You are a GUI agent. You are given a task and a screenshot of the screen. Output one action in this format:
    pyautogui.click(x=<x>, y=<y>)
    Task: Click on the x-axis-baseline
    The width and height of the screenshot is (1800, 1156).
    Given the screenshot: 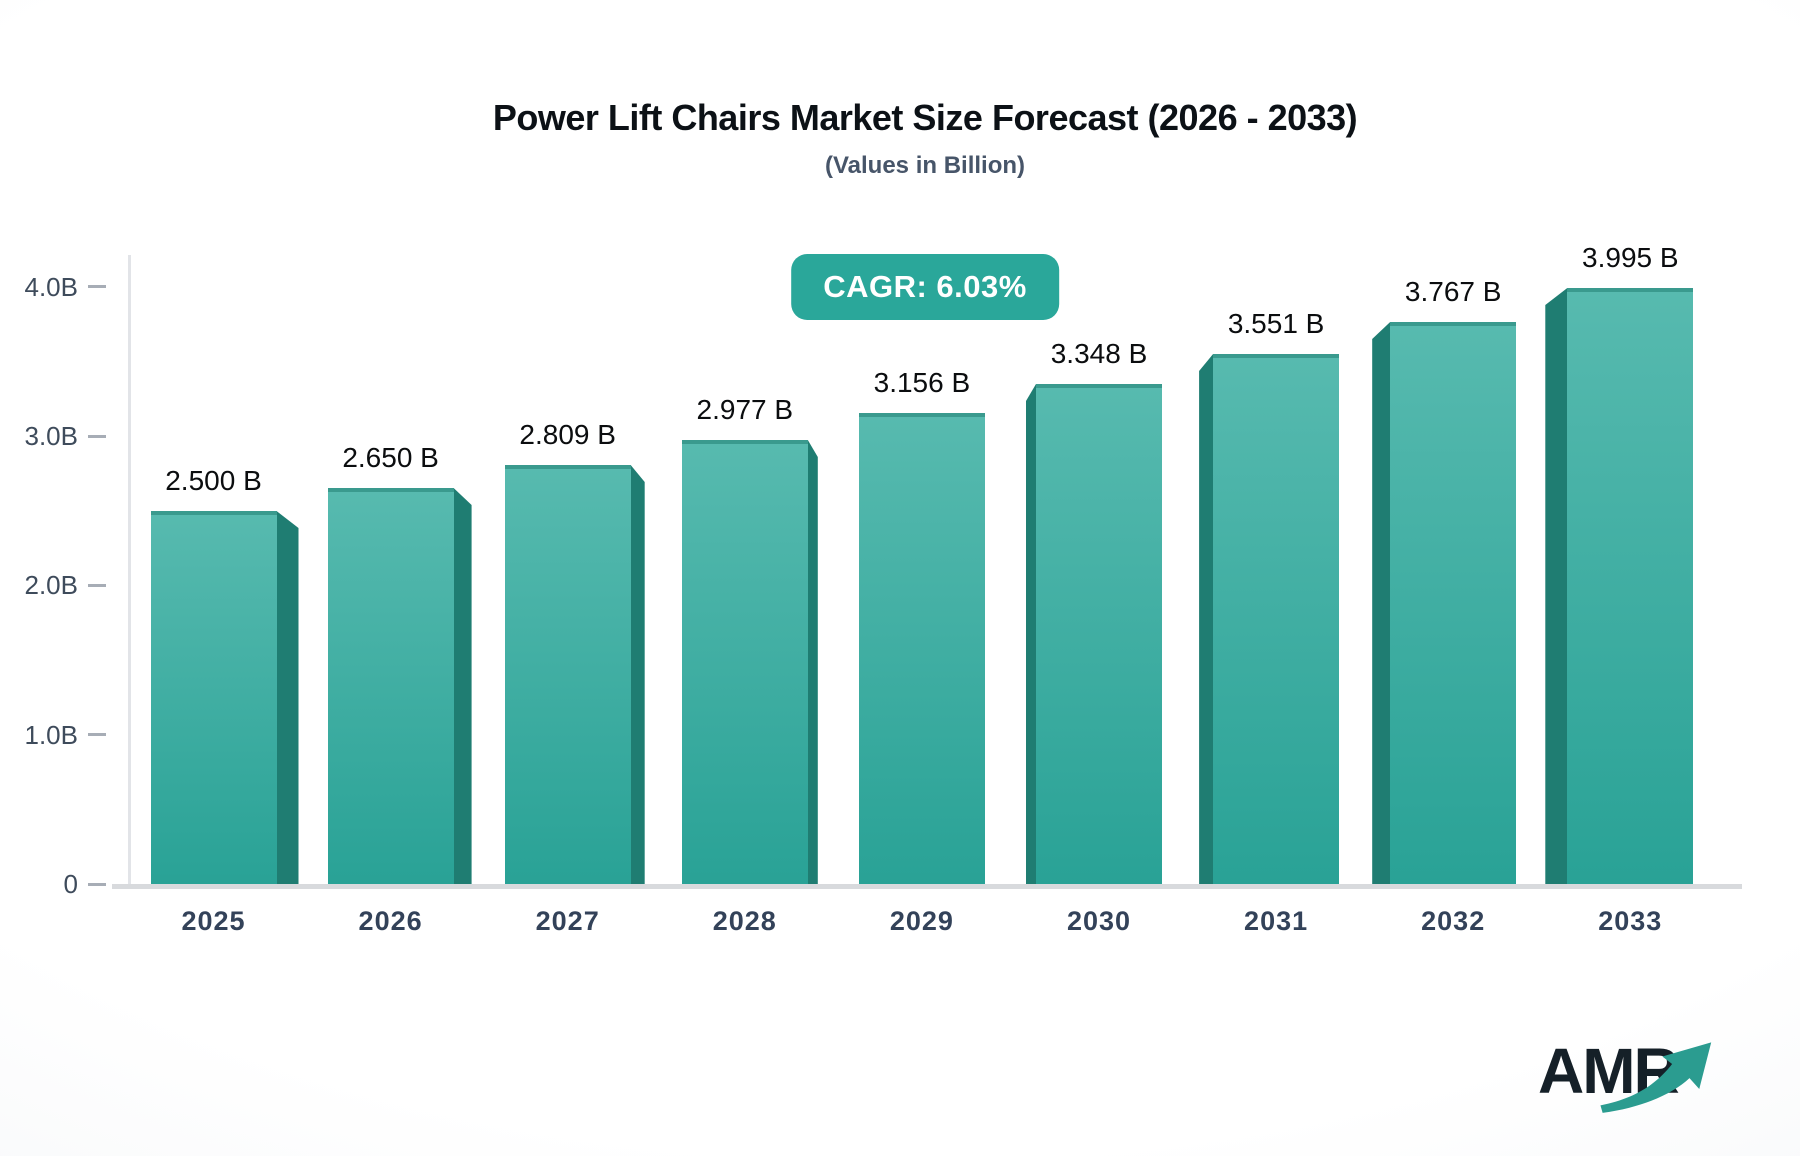 What is the action you would take?
    pyautogui.click(x=927, y=886)
    